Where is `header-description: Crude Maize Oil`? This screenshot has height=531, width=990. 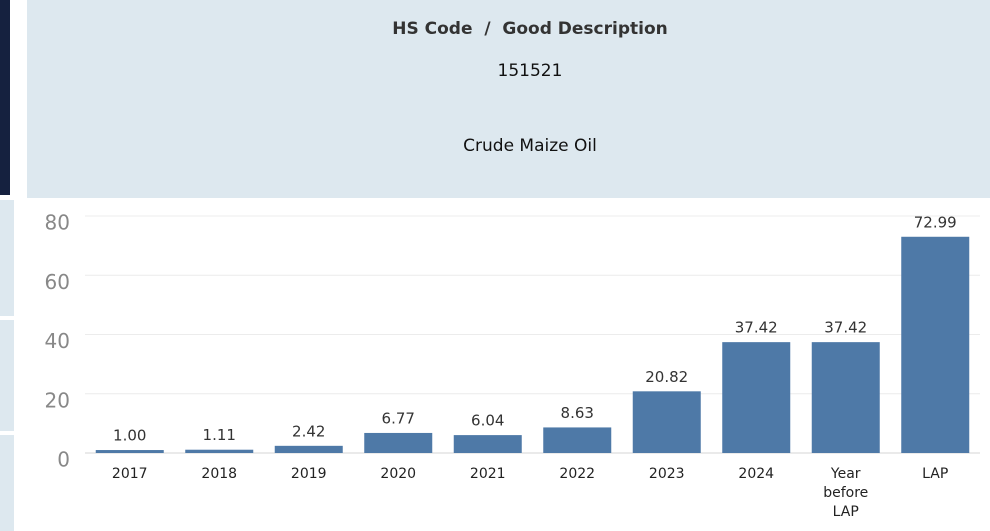 header-description: Crude Maize Oil is located at coordinates (530, 146).